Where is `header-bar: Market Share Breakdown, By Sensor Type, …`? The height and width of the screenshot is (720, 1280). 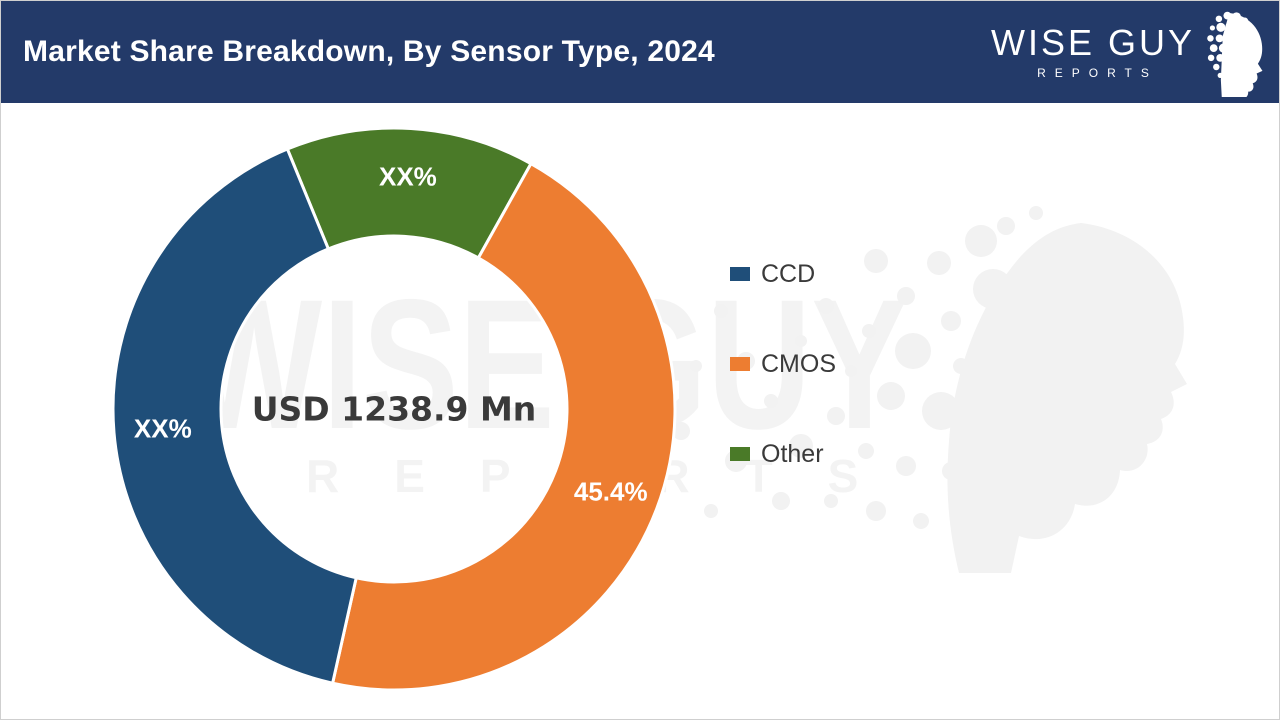 header-bar: Market Share Breakdown, By Sensor Type, … is located at coordinates (640, 52).